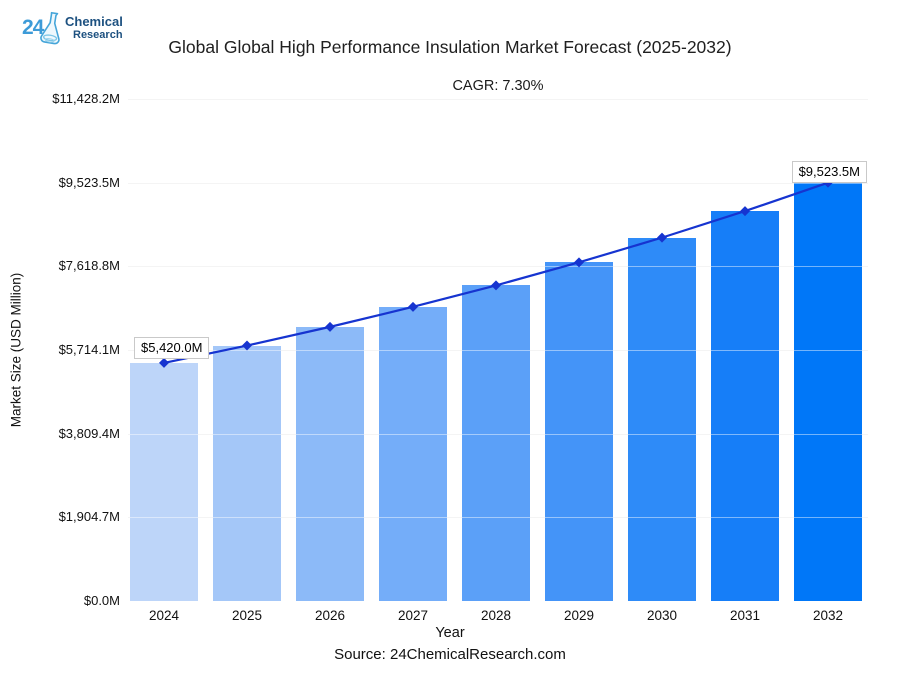 The width and height of the screenshot is (900, 680). Describe the element at coordinates (89, 433) in the screenshot. I see `y-tick-label: $3,809.4M` at that location.